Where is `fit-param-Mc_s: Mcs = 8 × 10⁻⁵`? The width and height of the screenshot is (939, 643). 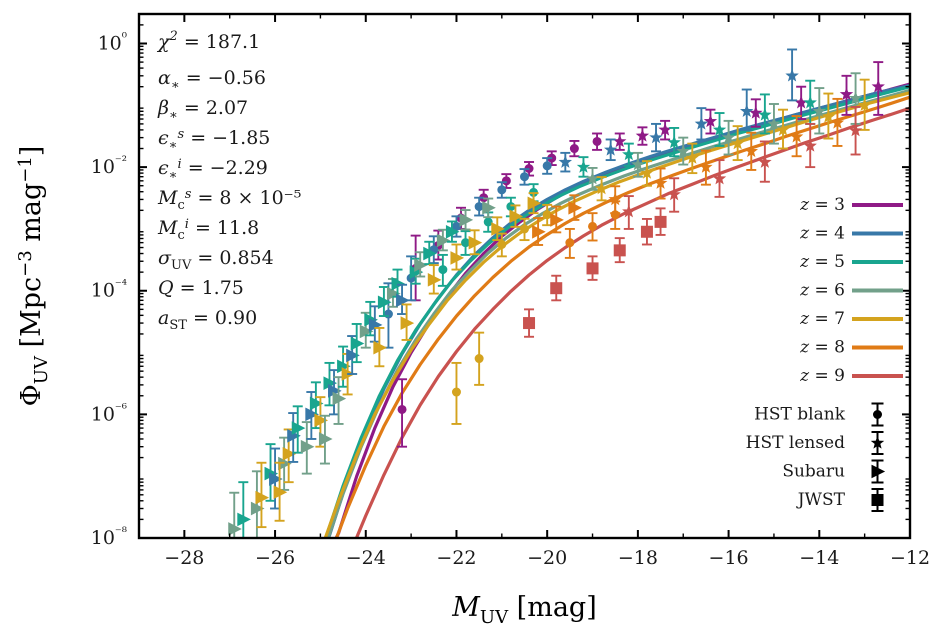
fit-param-Mc_s: Mcs = 8 × 10⁻⁵ is located at coordinates (229, 200).